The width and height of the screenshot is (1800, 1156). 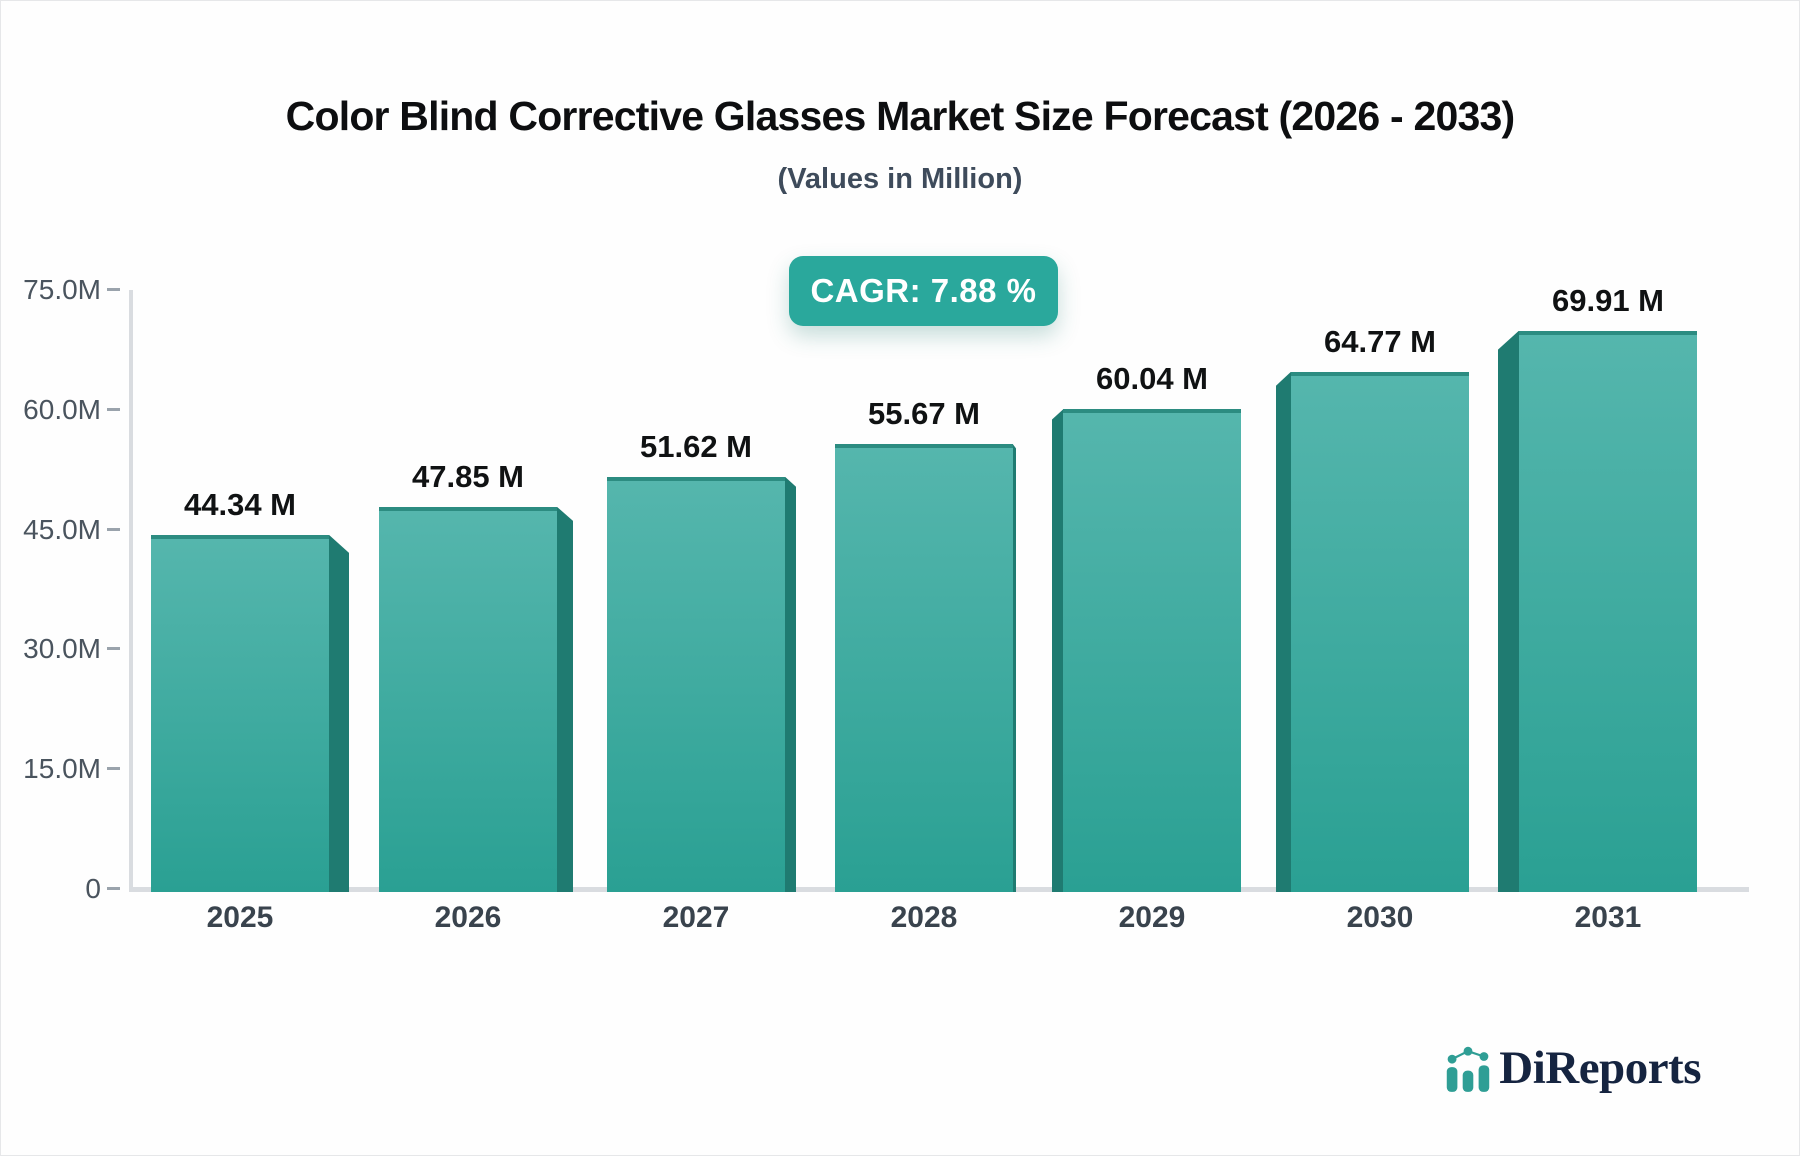 I want to click on bar-2031, so click(x=1608, y=611).